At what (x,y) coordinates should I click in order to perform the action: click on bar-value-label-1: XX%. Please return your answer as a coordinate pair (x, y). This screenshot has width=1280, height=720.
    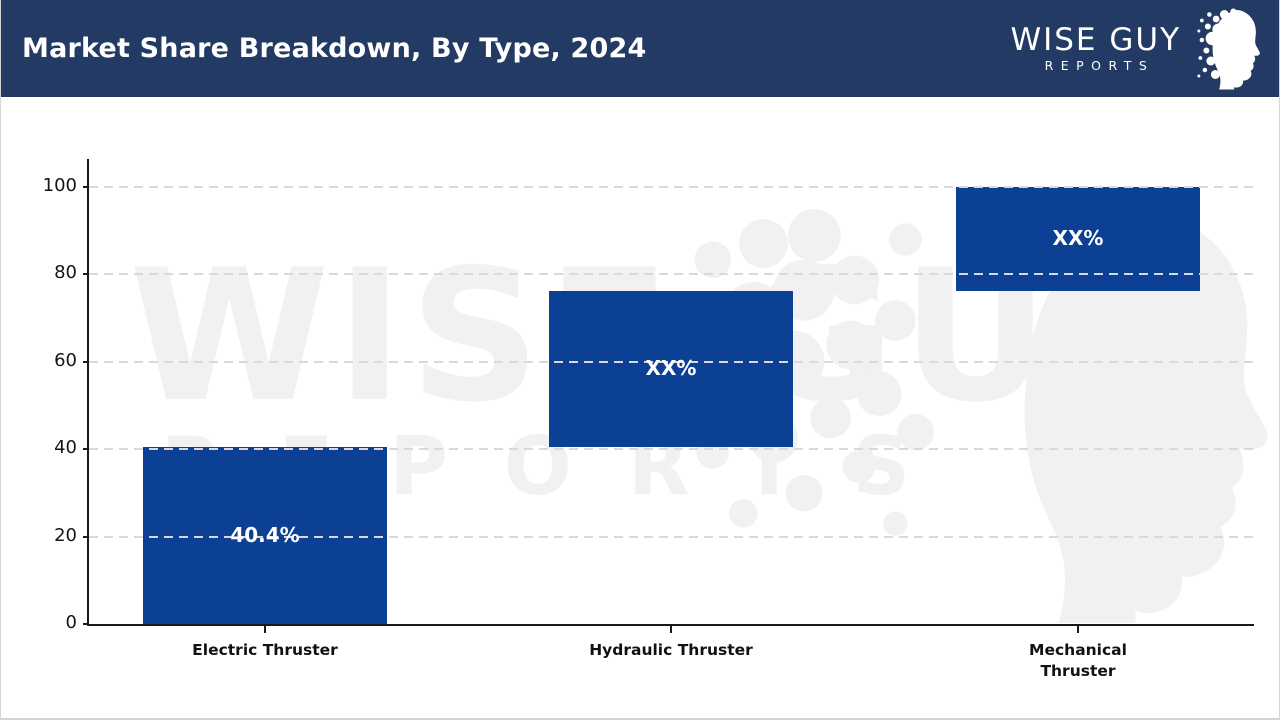
    Looking at the image, I should click on (671, 368).